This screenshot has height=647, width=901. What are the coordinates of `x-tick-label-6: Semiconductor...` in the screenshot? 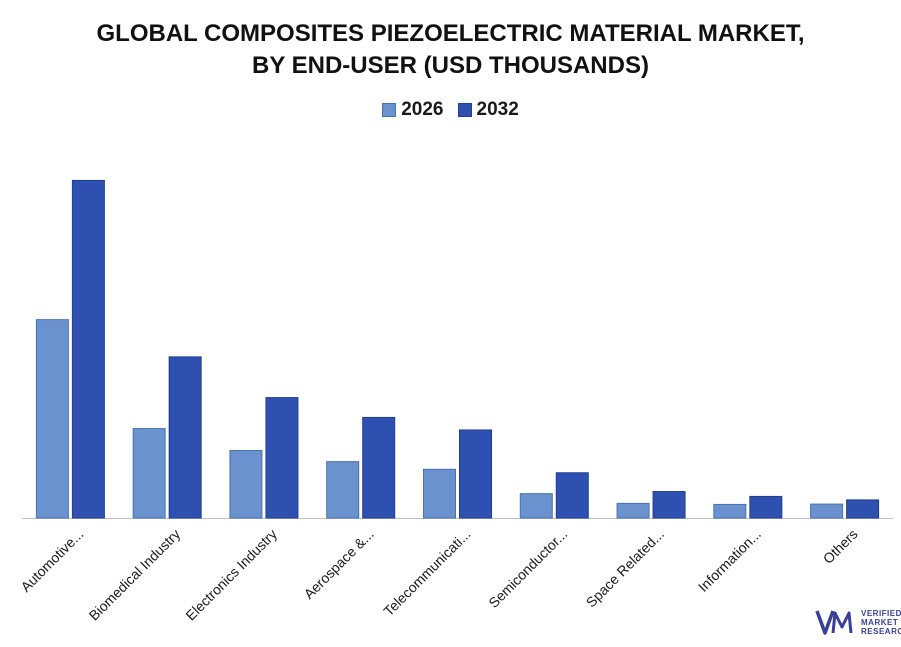 It's located at (527, 568).